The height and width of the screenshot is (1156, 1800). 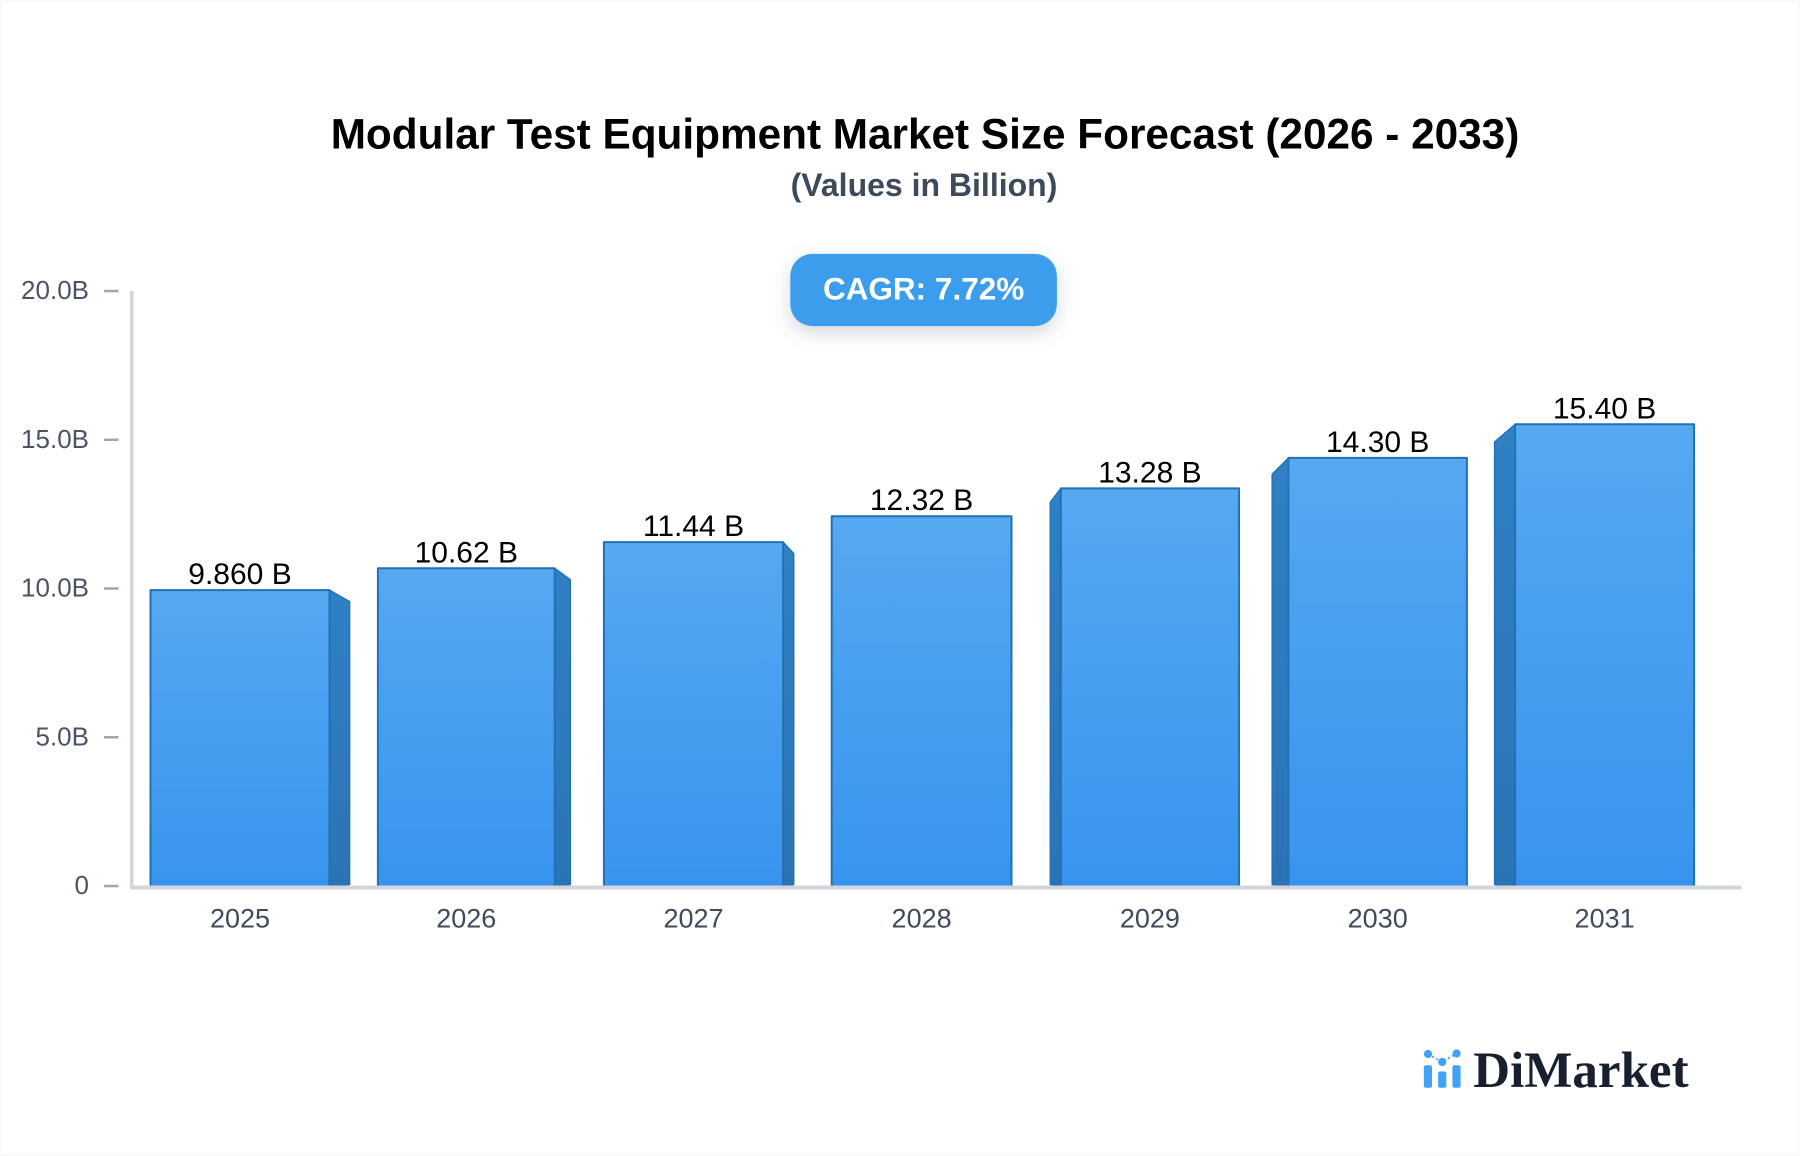 What do you see at coordinates (55, 588) in the screenshot?
I see `svg-text: 10.0B` at bounding box center [55, 588].